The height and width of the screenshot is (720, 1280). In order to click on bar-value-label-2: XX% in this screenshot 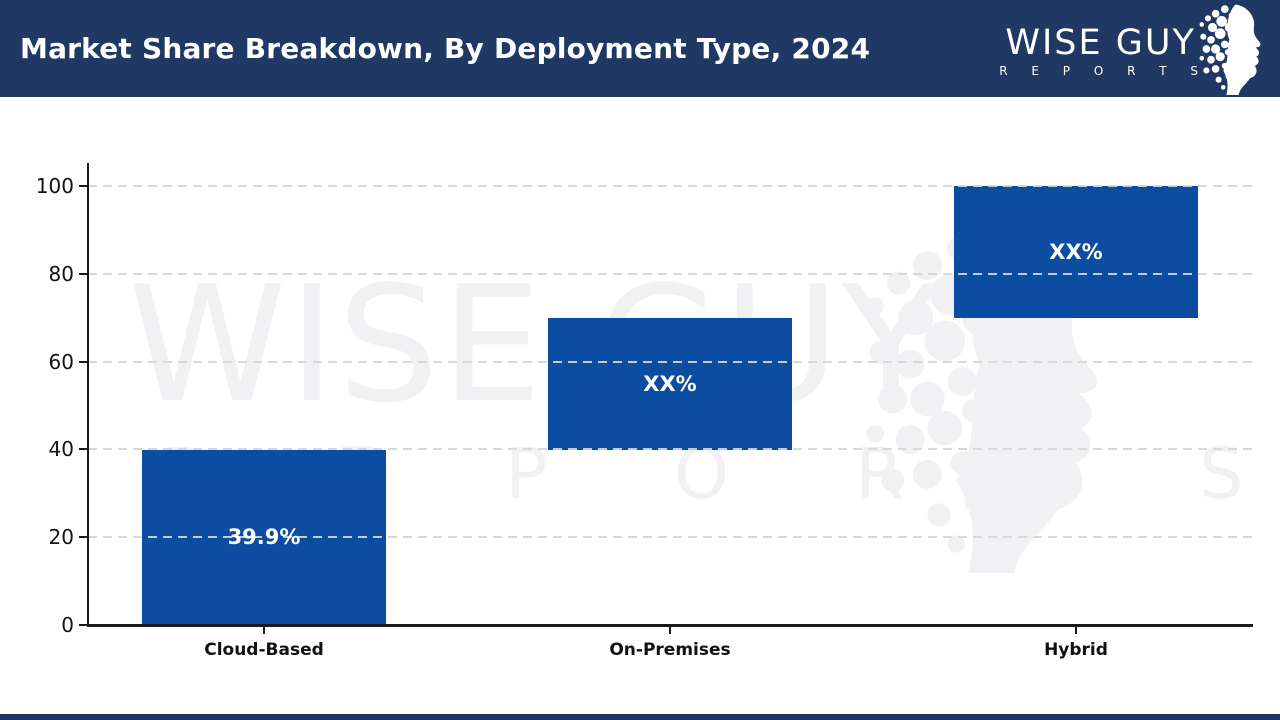, I will do `click(670, 383)`.